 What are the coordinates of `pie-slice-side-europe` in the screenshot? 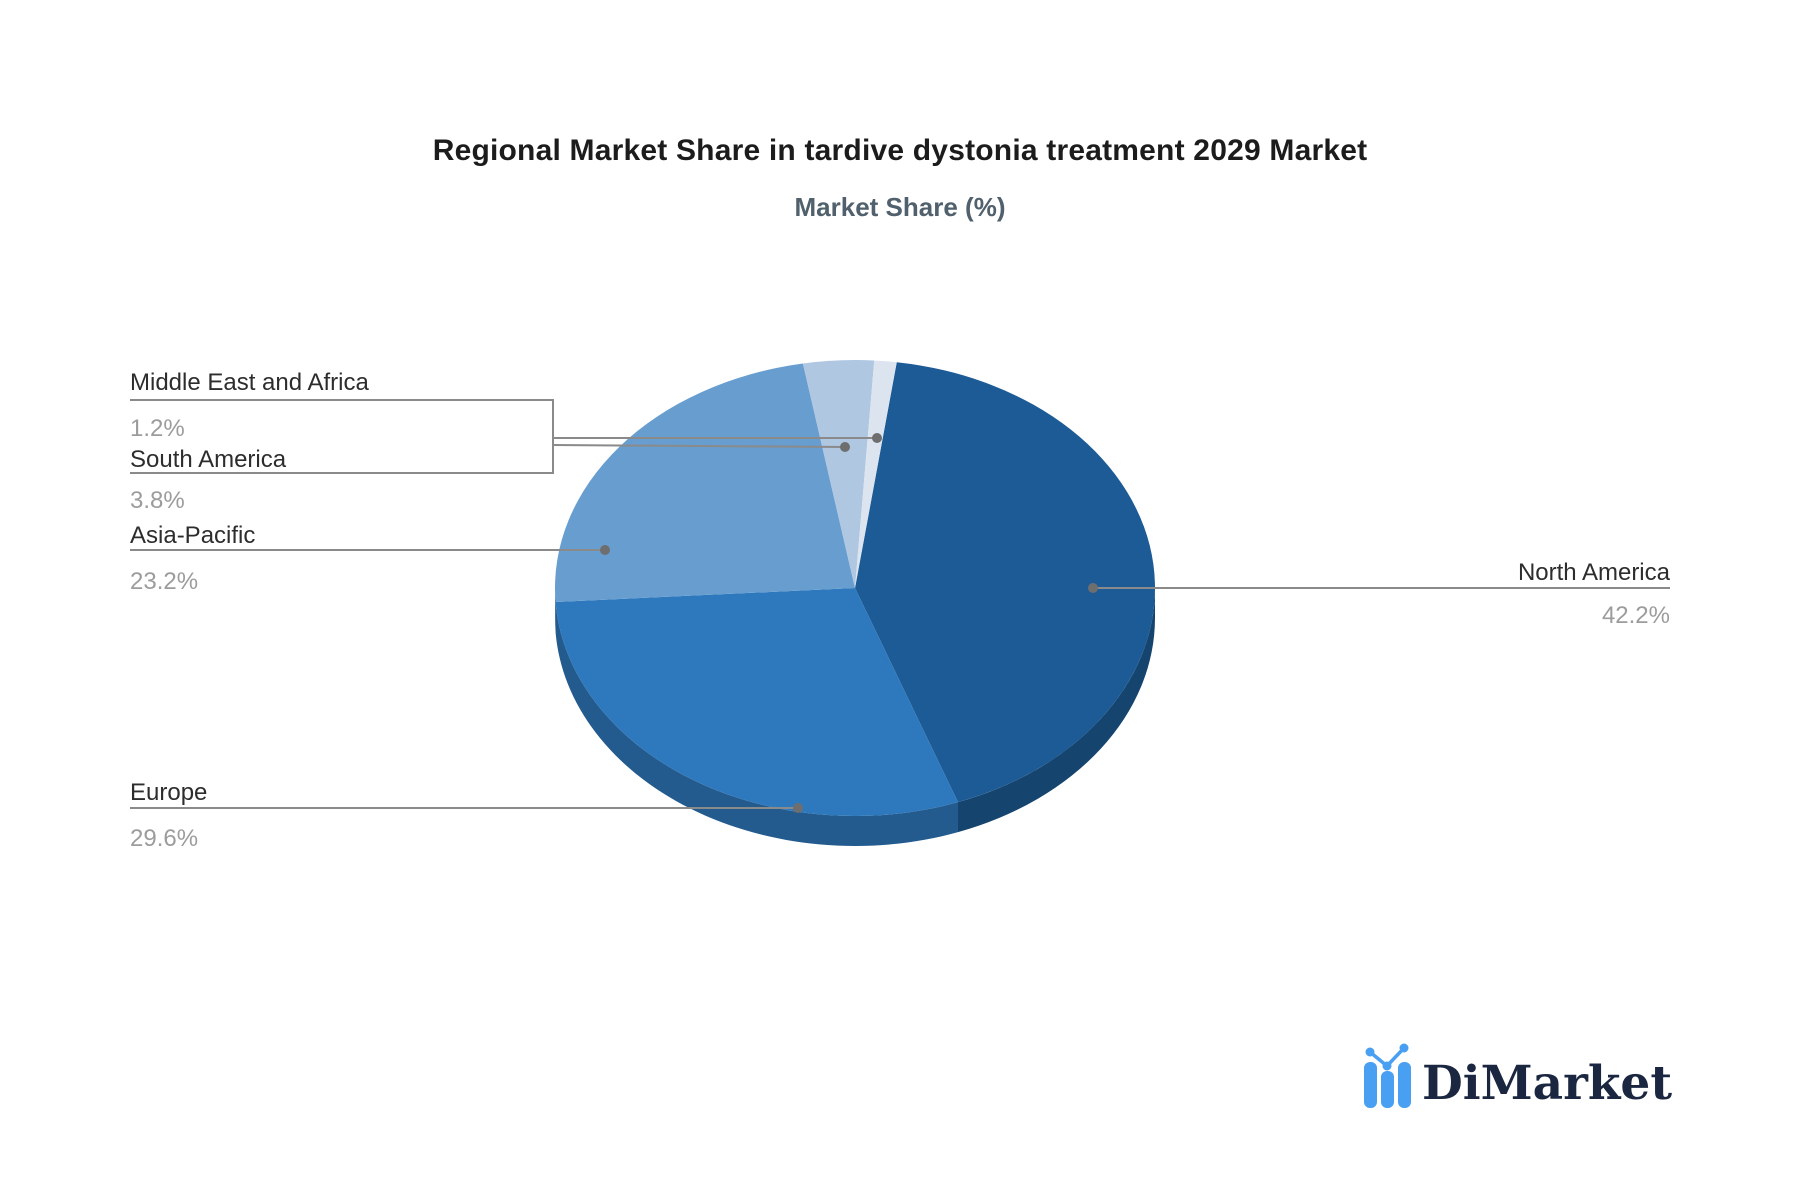 It's located at (756, 723).